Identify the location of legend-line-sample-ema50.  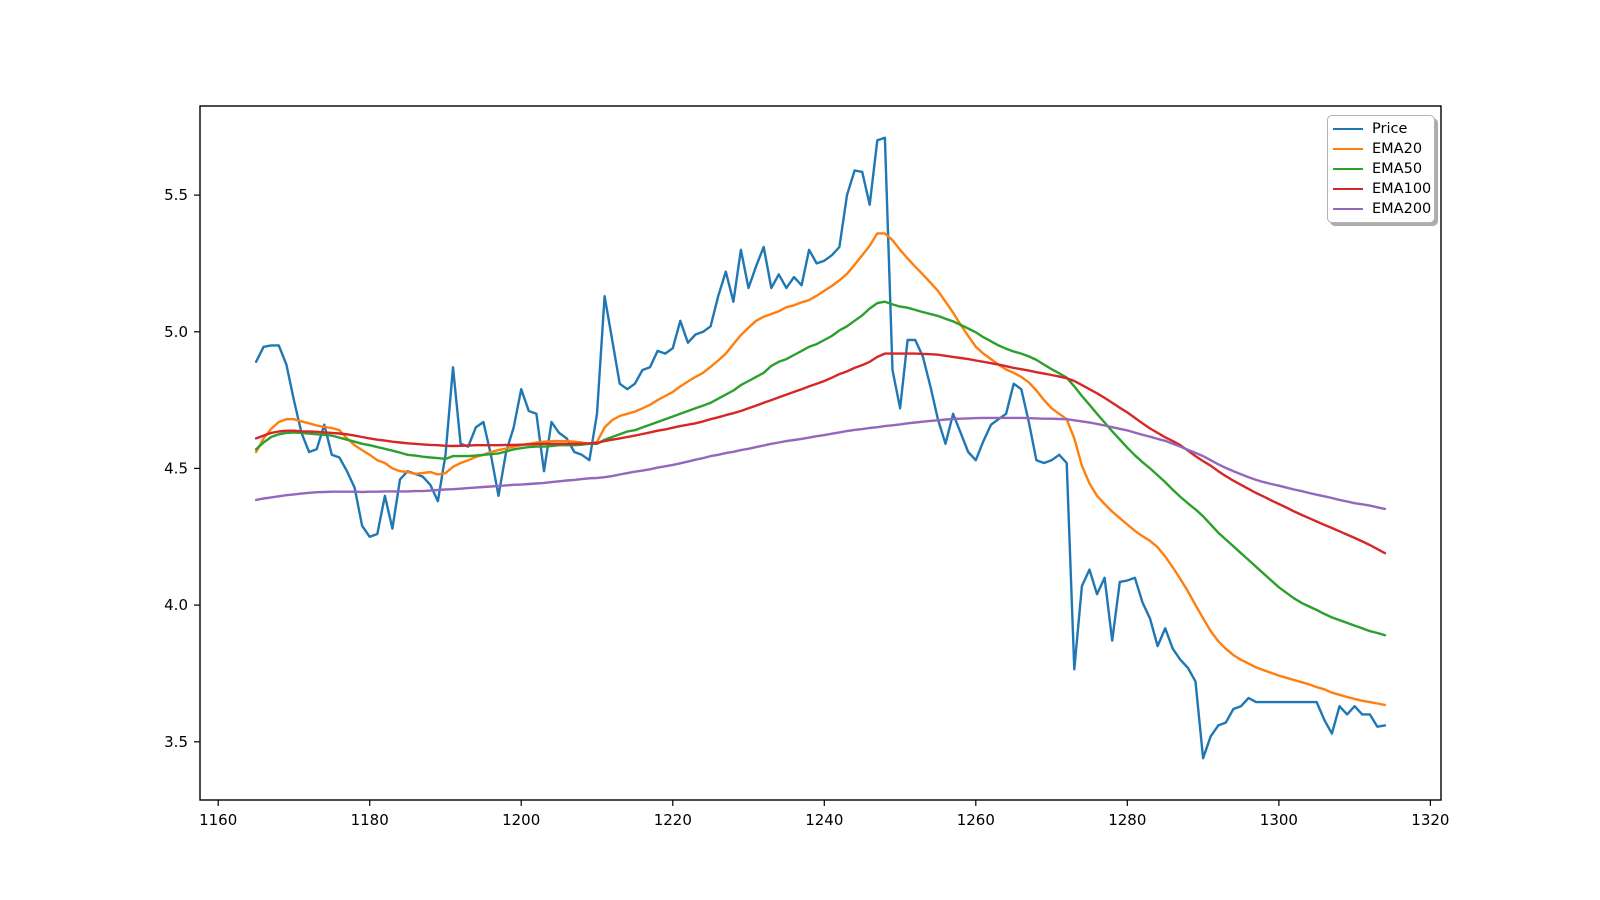
(1348, 169).